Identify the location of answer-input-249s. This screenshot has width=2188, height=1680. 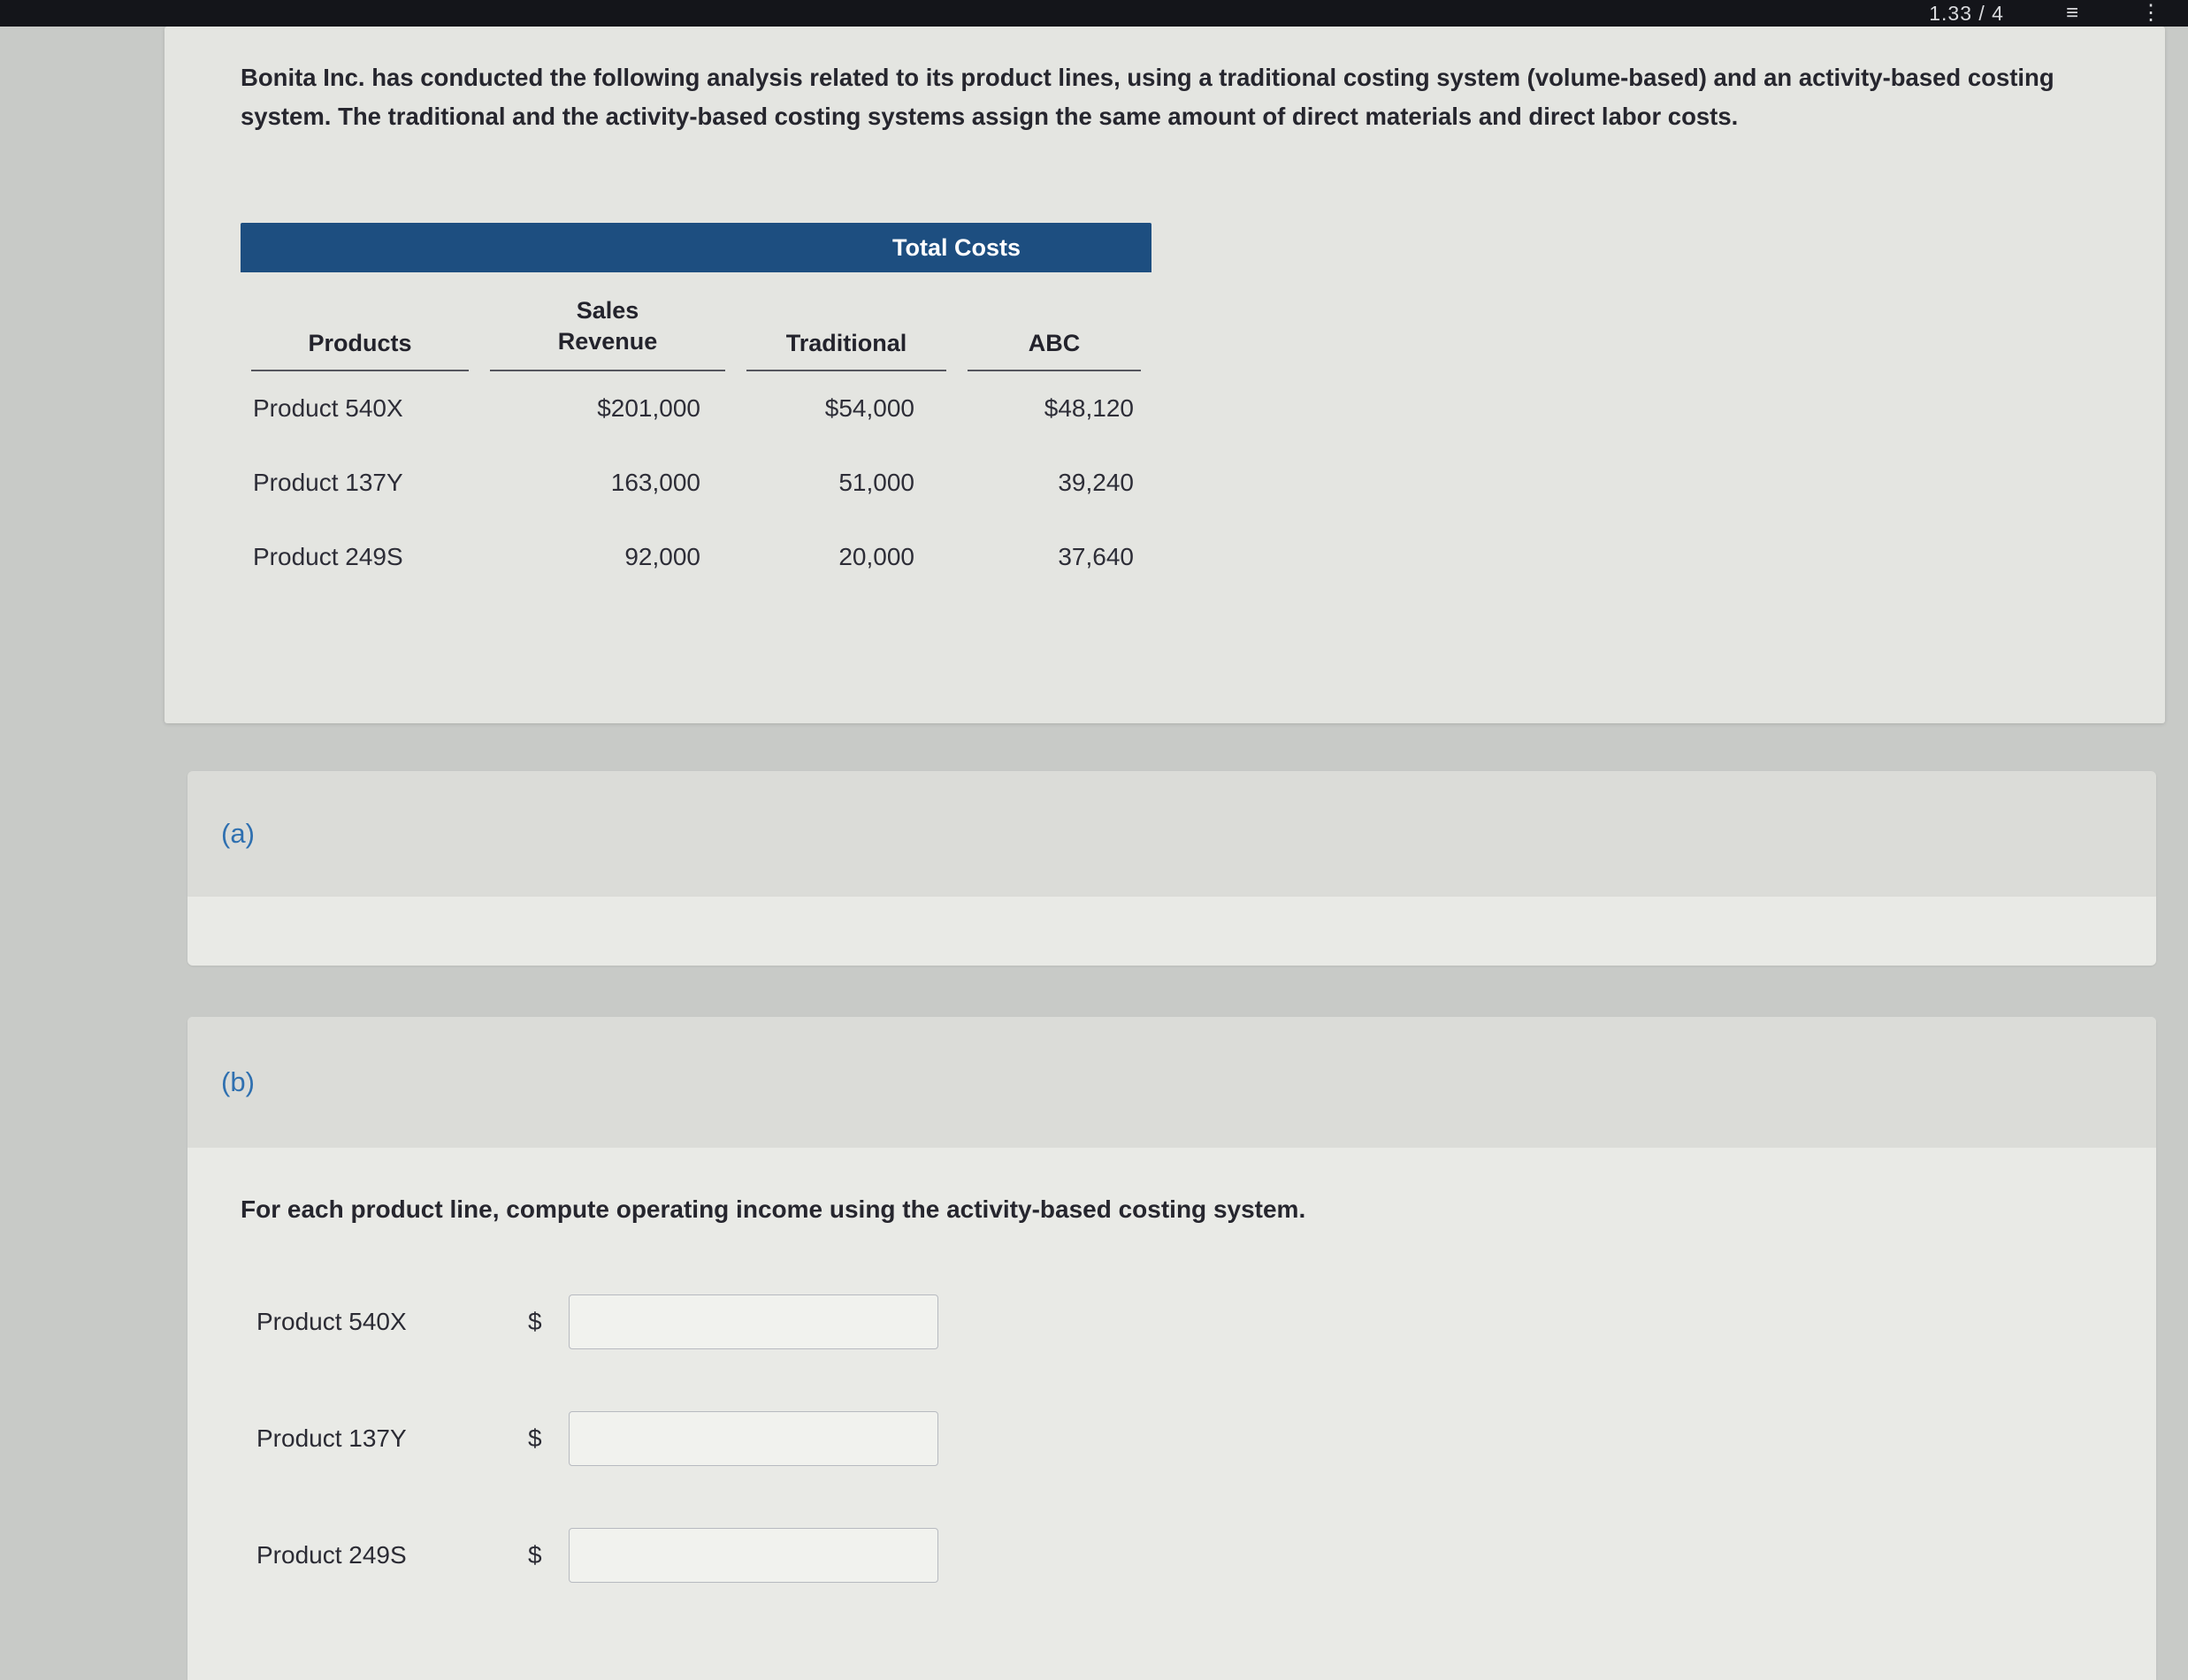
(753, 1555).